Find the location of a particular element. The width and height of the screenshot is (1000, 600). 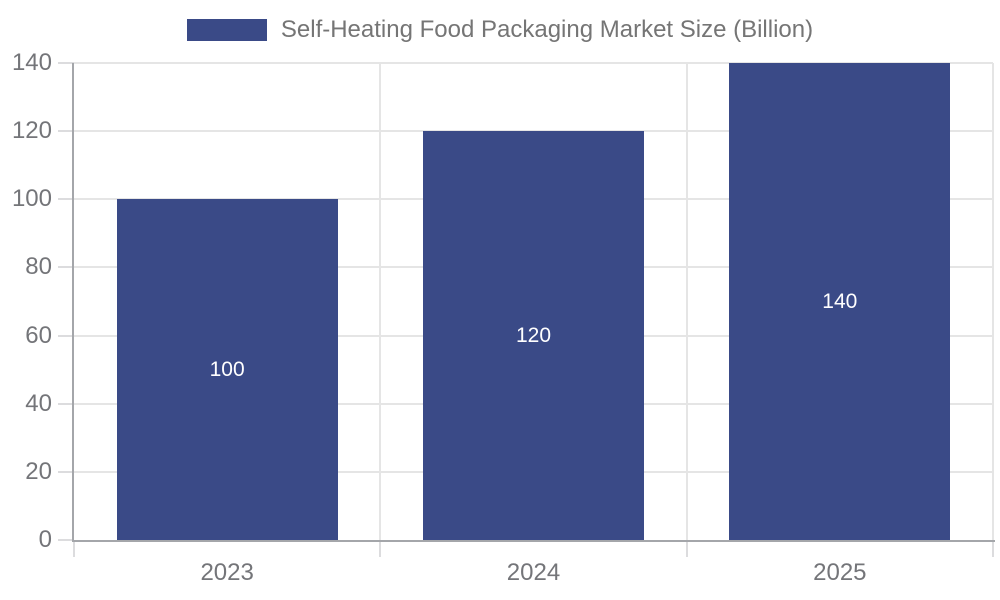

y-tick-label: 60 is located at coordinates (38, 335).